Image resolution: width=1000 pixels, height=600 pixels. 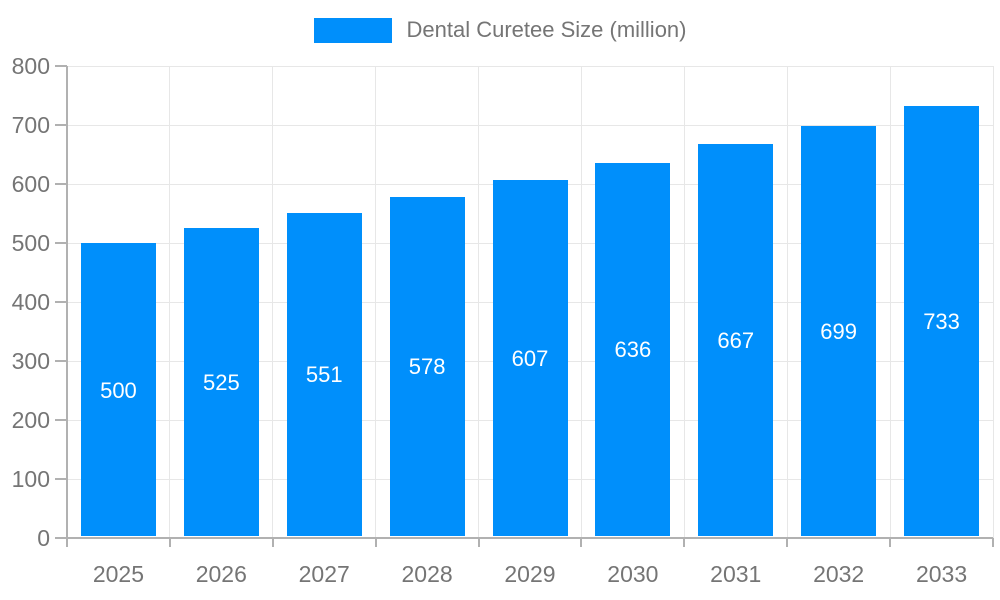 I want to click on bar-2029, so click(x=530, y=357).